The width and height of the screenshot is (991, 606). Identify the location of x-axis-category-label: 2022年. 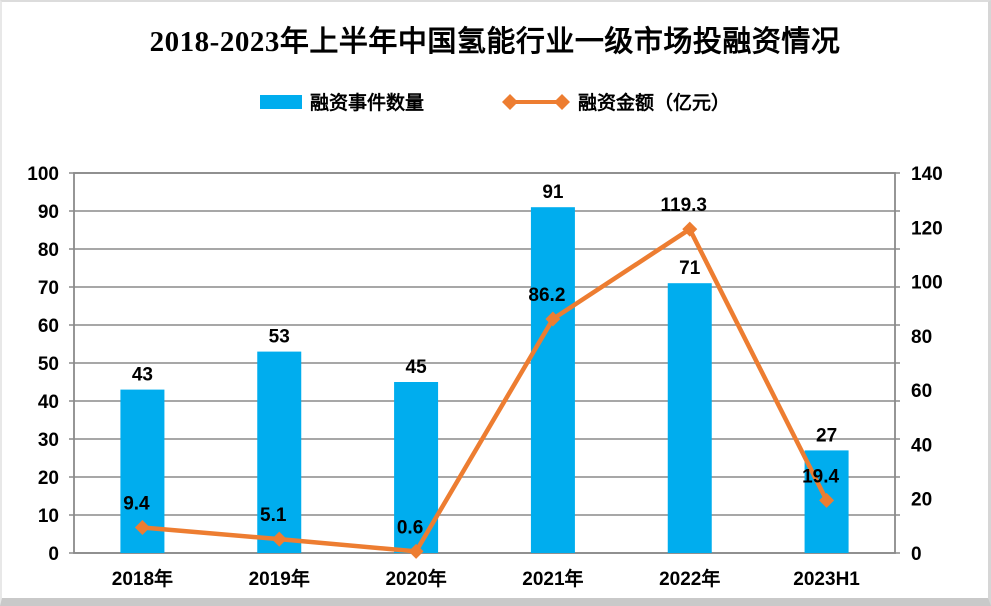
(689, 578).